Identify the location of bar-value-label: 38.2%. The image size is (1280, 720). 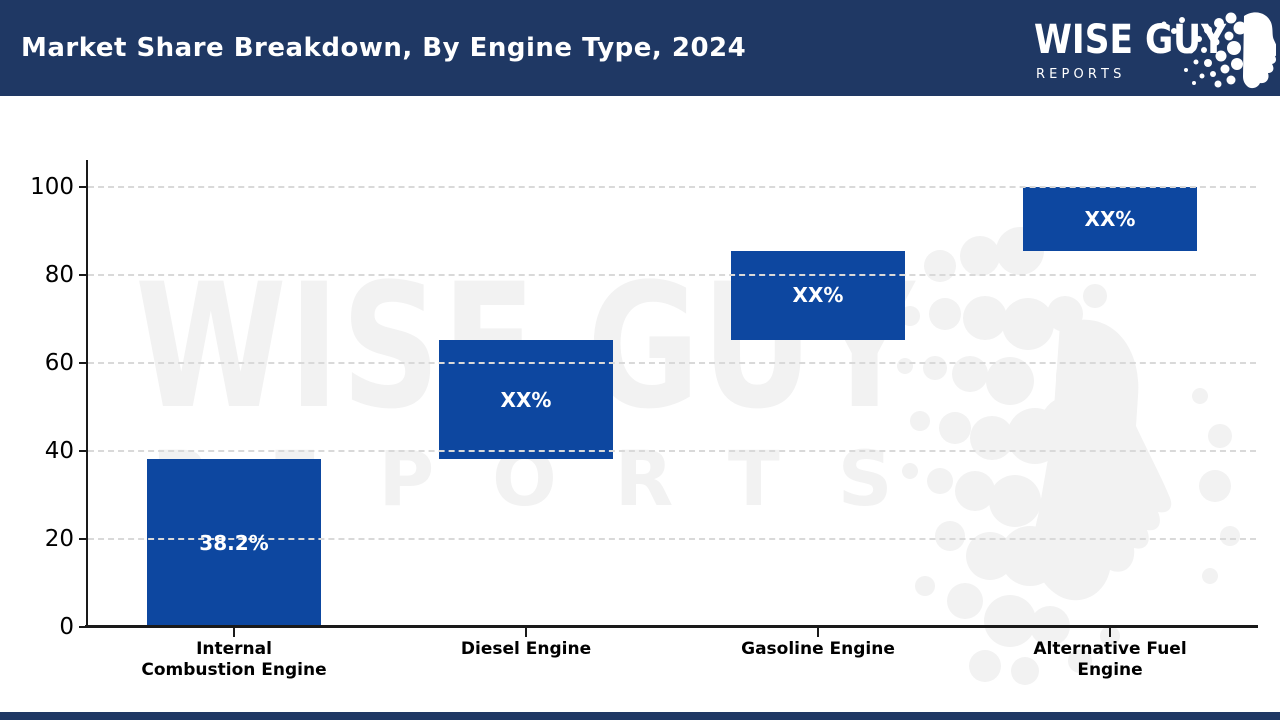
(234, 542).